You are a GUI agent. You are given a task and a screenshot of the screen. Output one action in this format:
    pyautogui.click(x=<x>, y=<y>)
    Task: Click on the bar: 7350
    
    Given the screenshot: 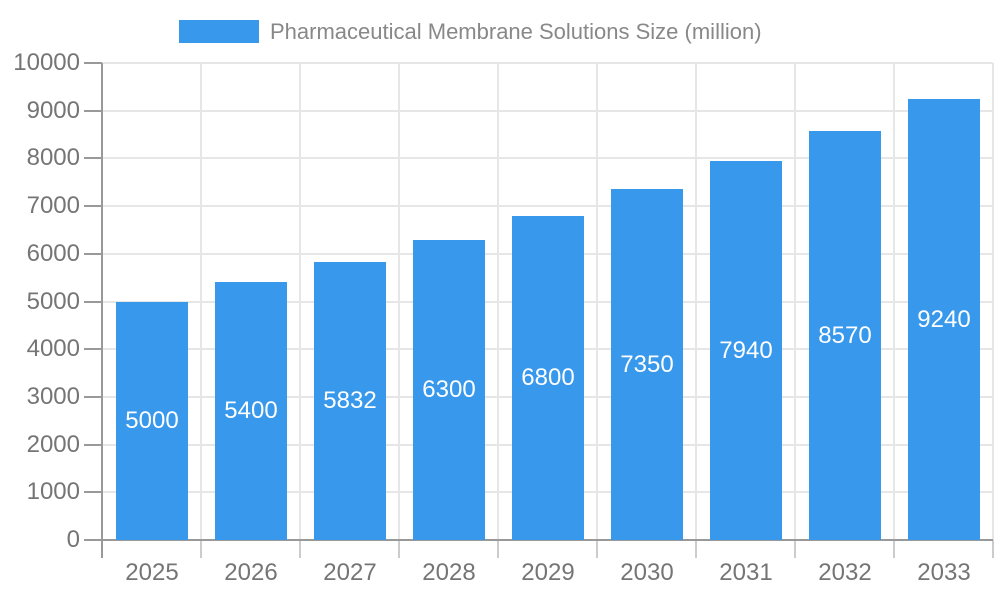 What is the action you would take?
    pyautogui.click(x=647, y=364)
    